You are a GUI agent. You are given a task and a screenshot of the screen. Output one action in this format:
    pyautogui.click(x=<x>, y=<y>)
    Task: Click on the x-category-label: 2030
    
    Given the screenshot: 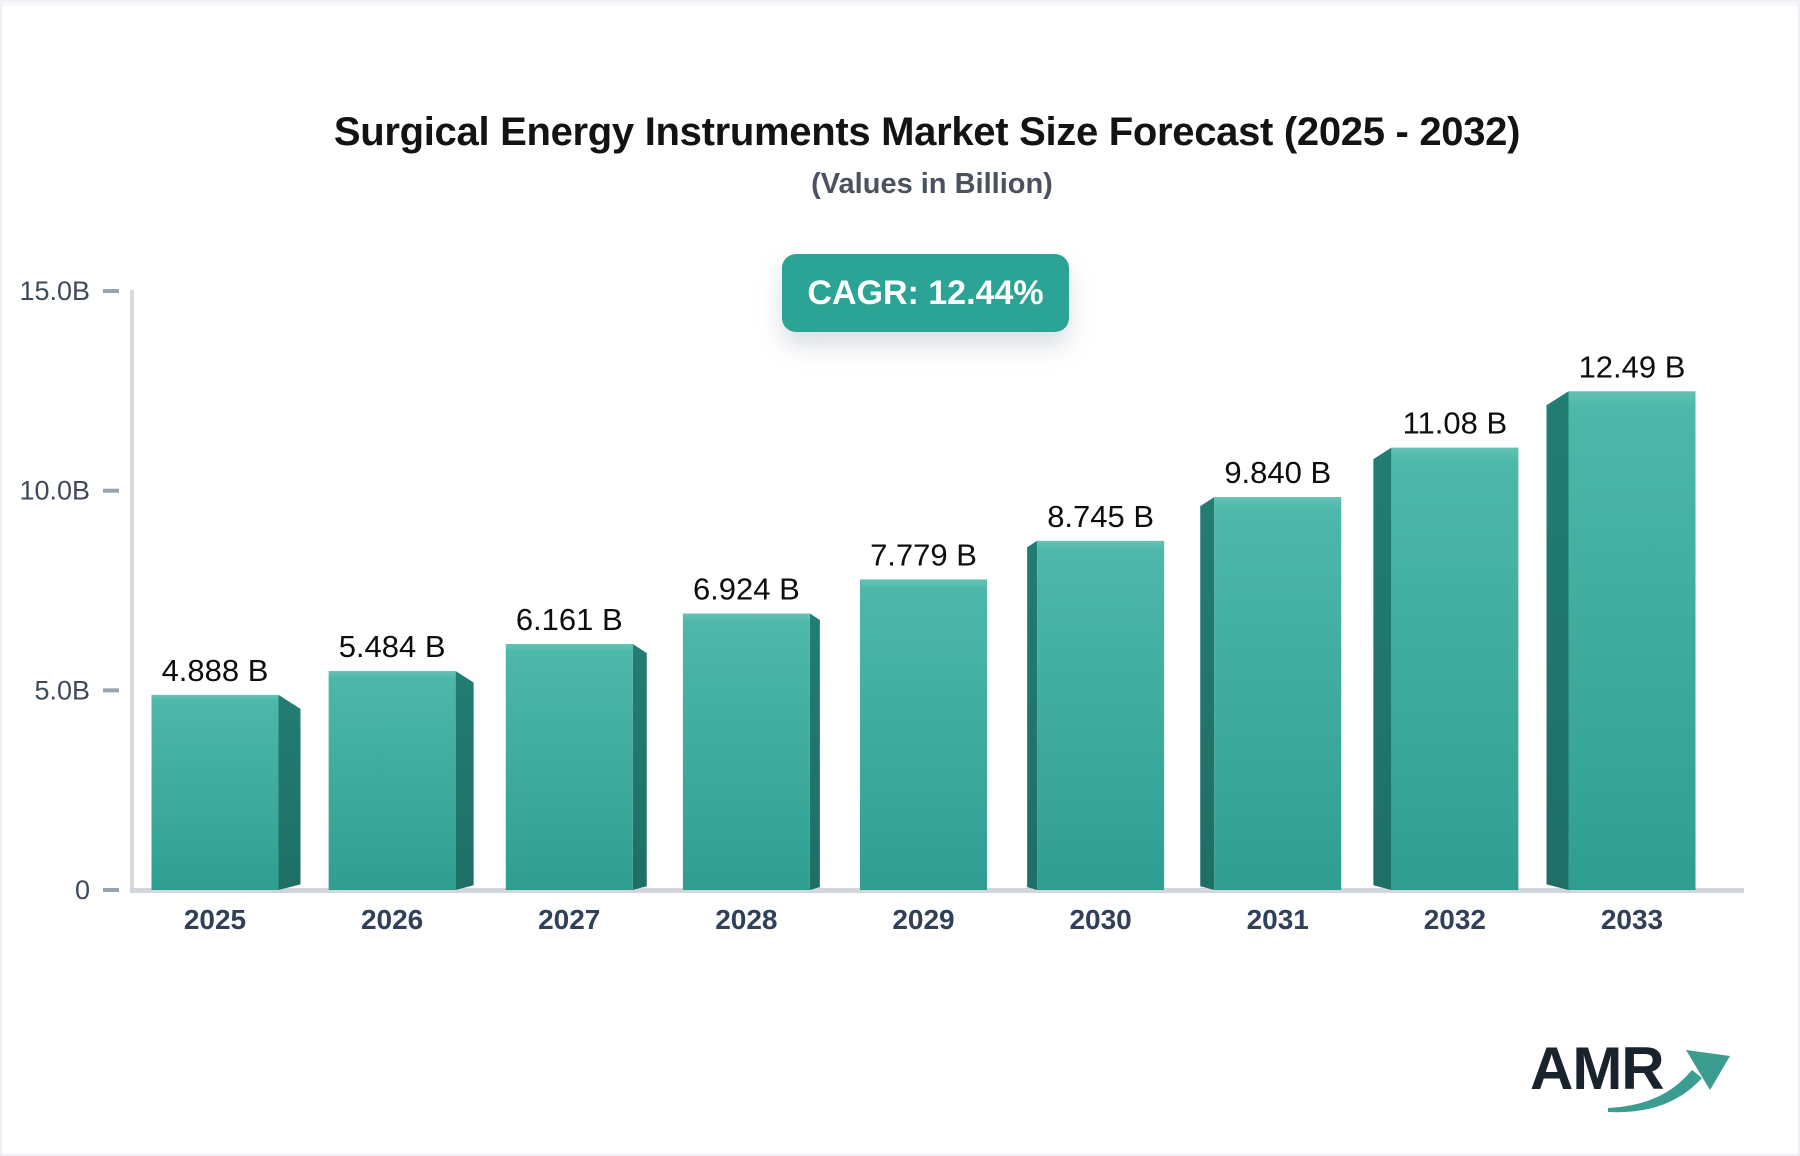 What is the action you would take?
    pyautogui.click(x=1100, y=919)
    